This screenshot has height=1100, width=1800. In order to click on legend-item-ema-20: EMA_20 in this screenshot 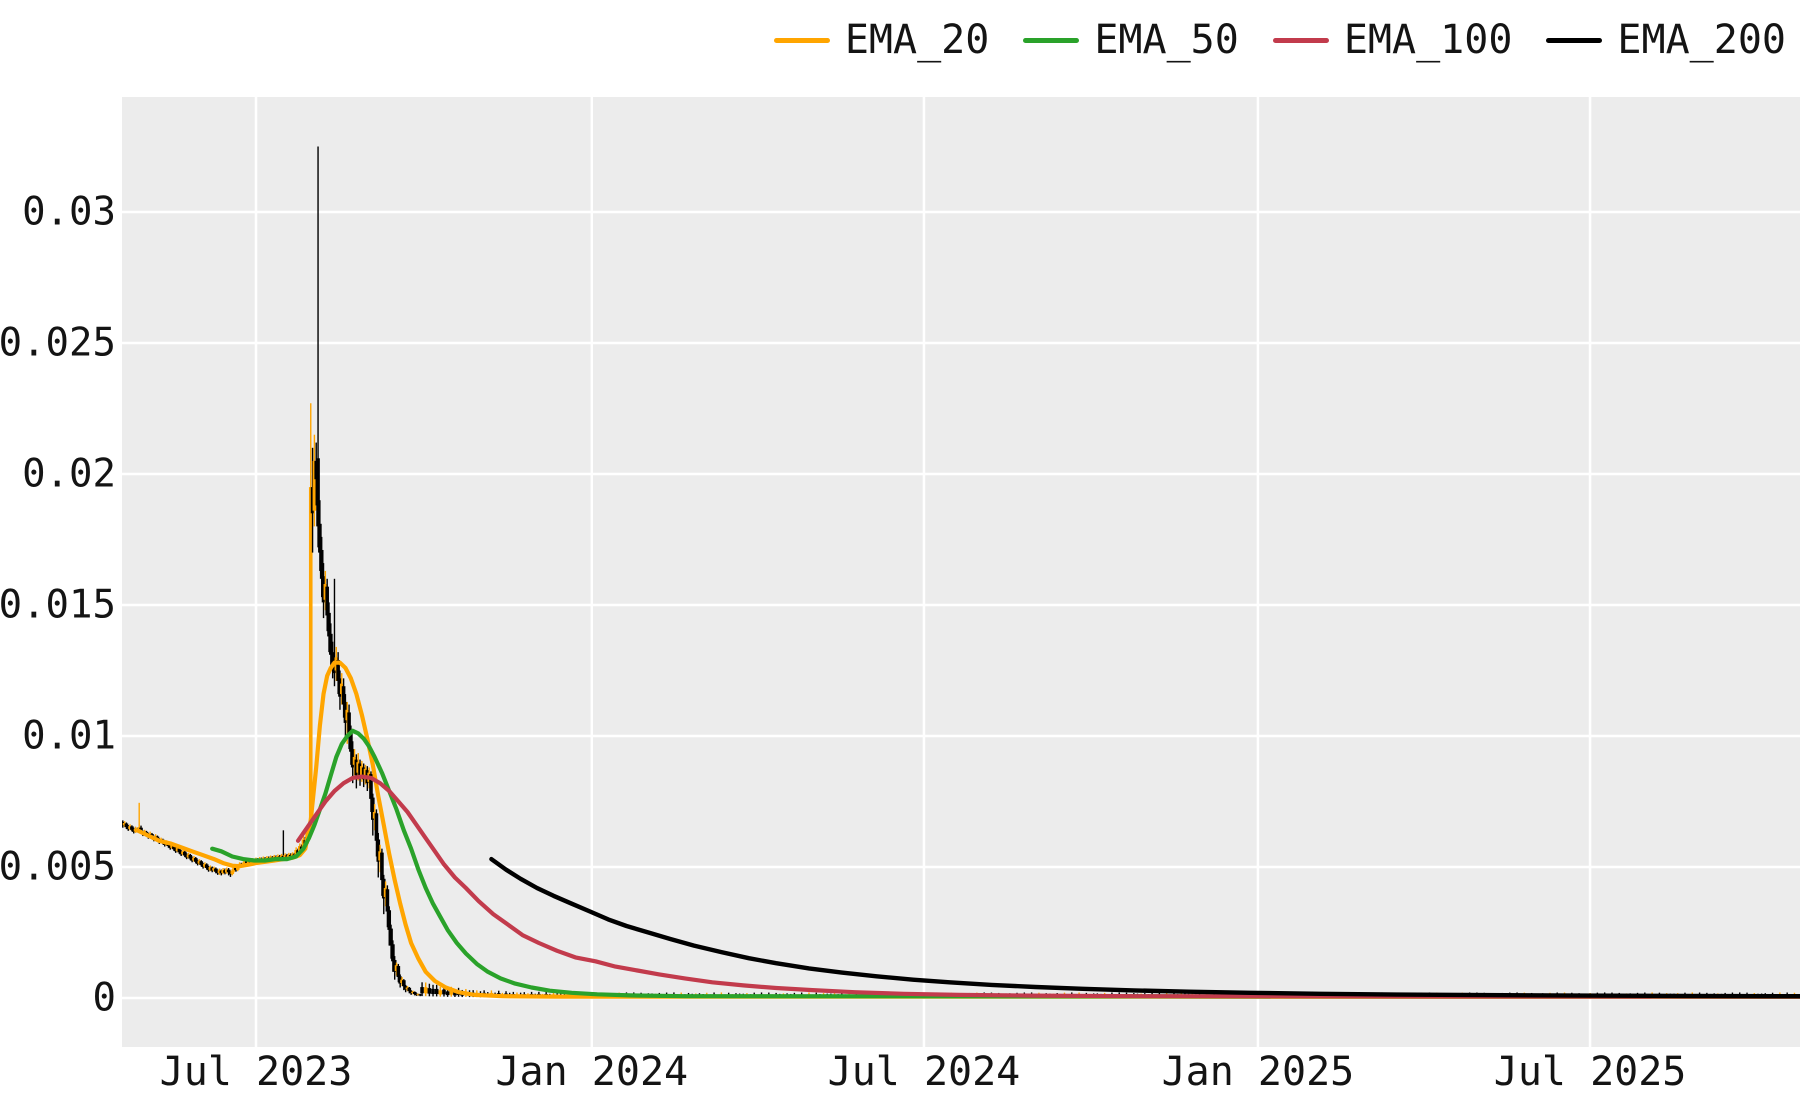, I will do `click(881, 40)`.